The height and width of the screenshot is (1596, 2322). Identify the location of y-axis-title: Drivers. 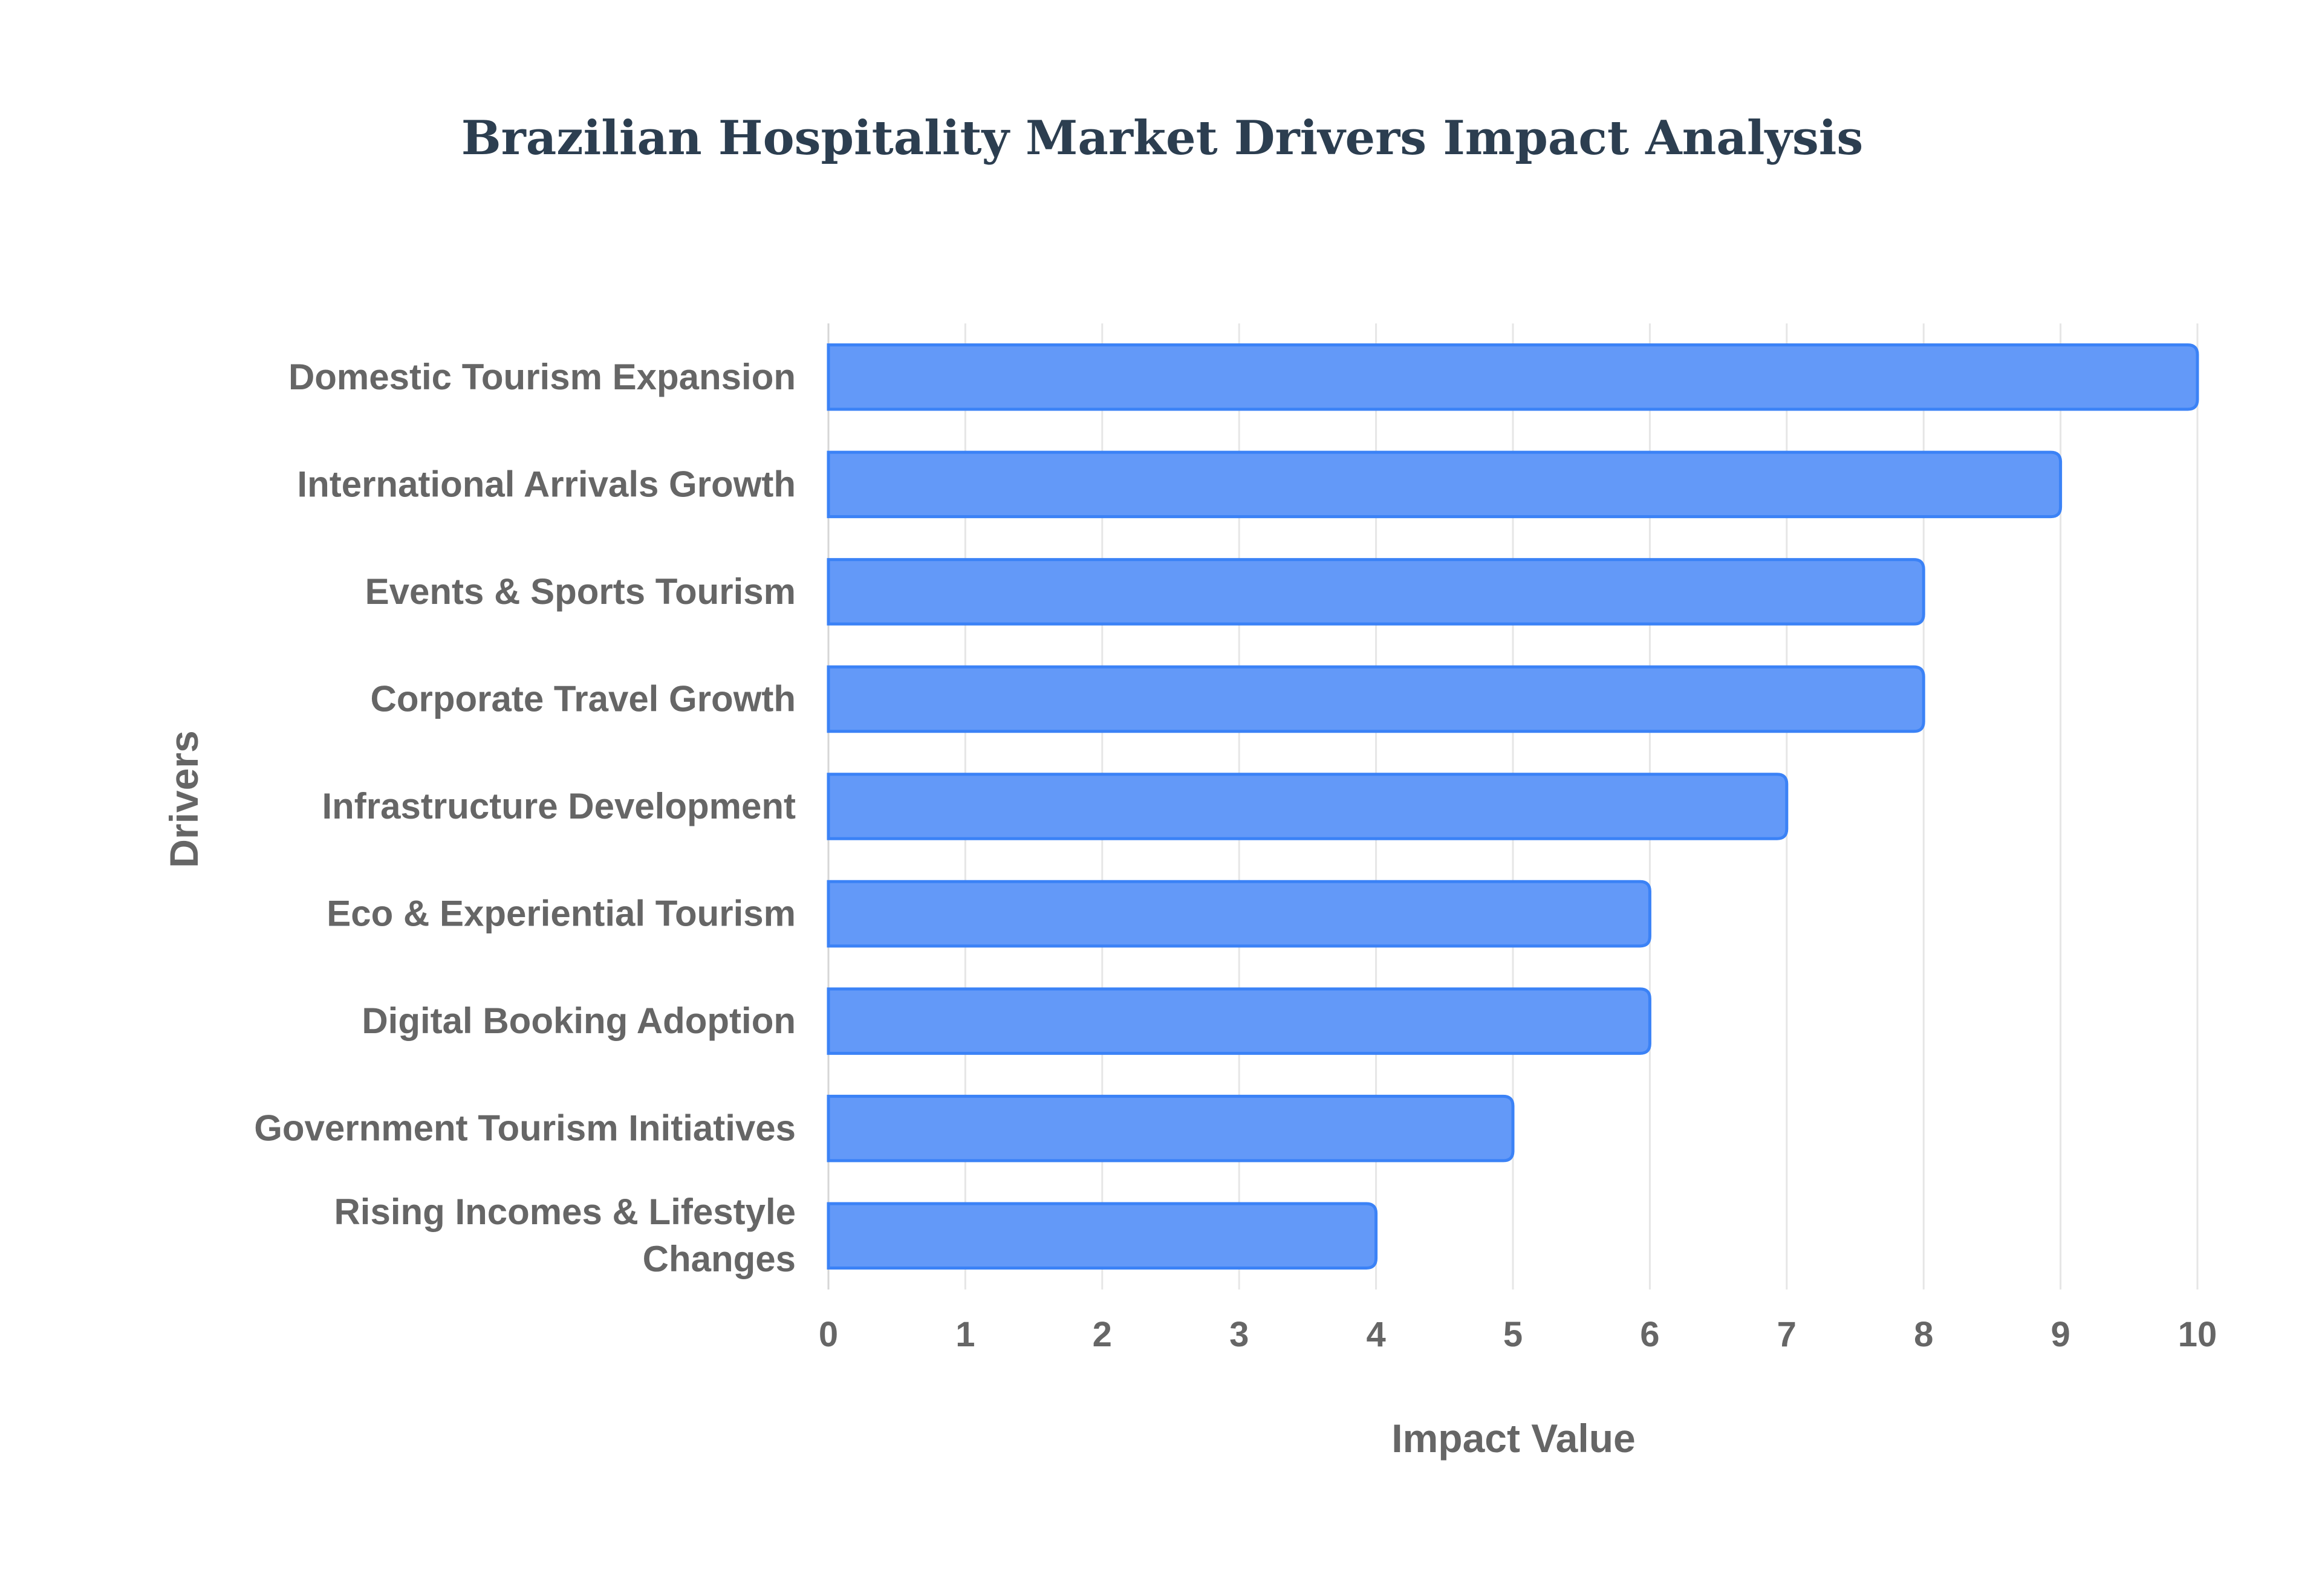
(184, 799).